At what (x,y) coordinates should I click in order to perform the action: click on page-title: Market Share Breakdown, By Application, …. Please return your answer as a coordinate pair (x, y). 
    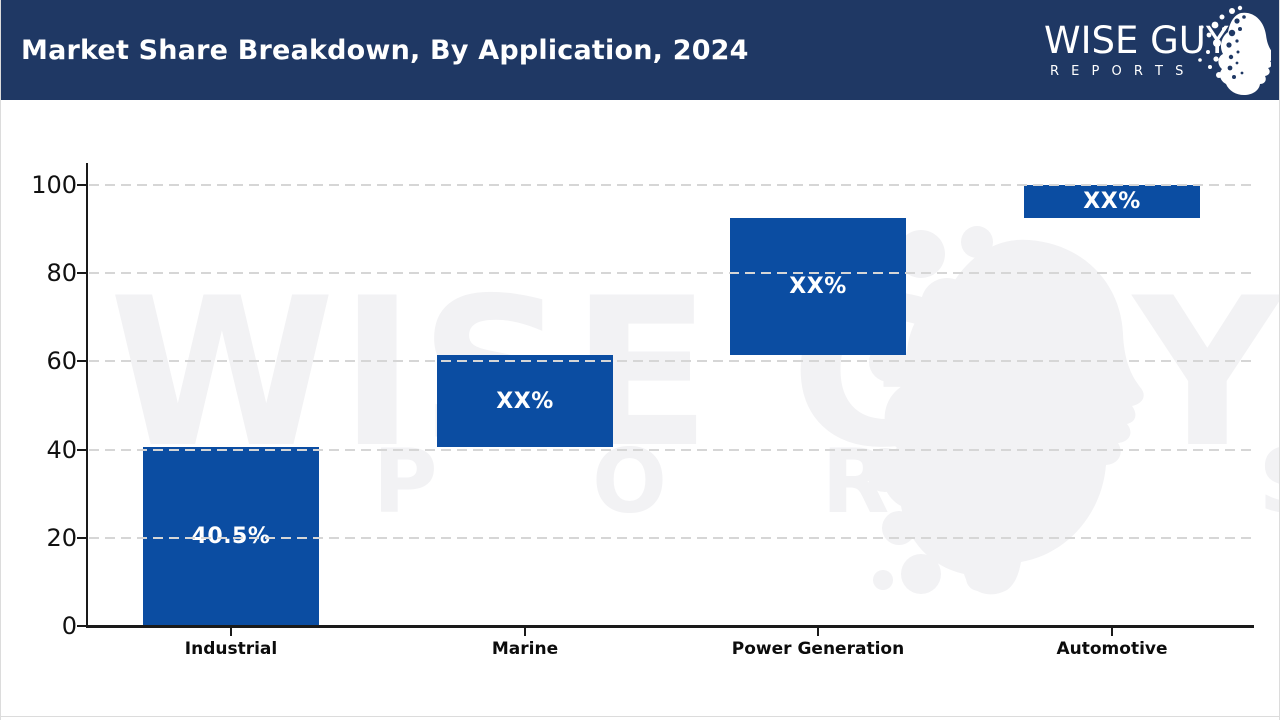
    Looking at the image, I should click on (385, 50).